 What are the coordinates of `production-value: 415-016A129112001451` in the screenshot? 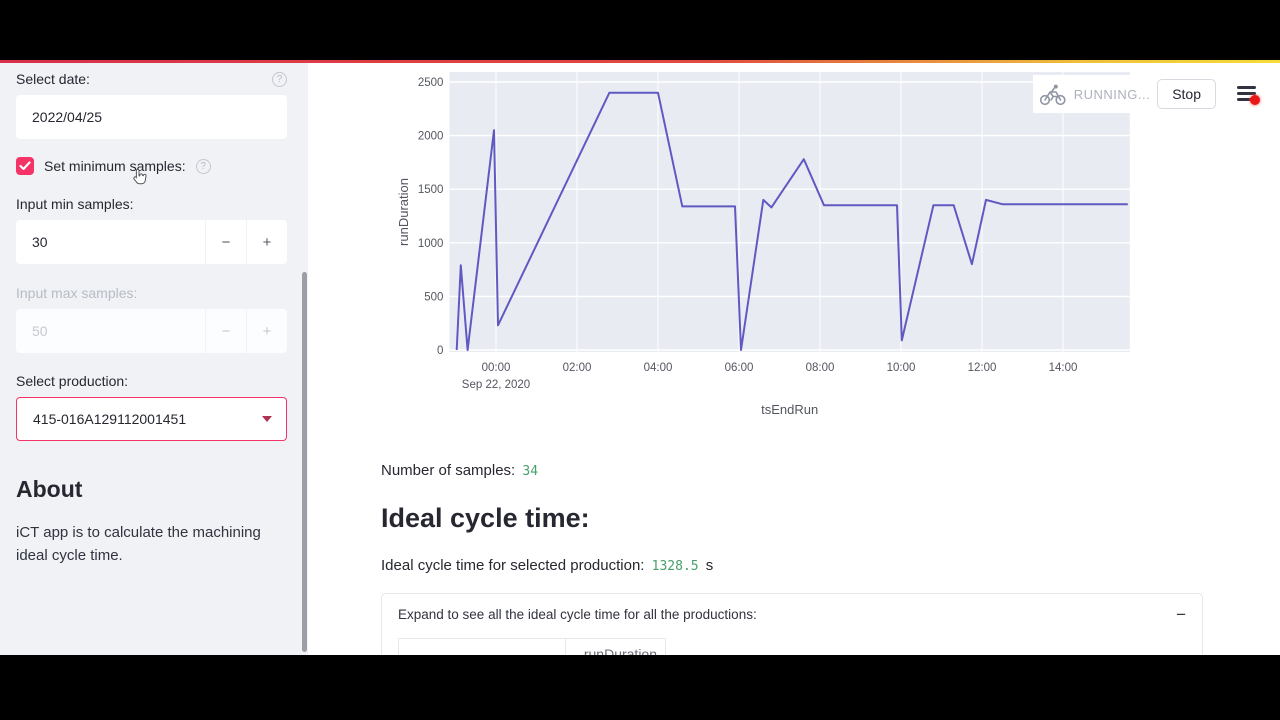 It's located at (110, 419).